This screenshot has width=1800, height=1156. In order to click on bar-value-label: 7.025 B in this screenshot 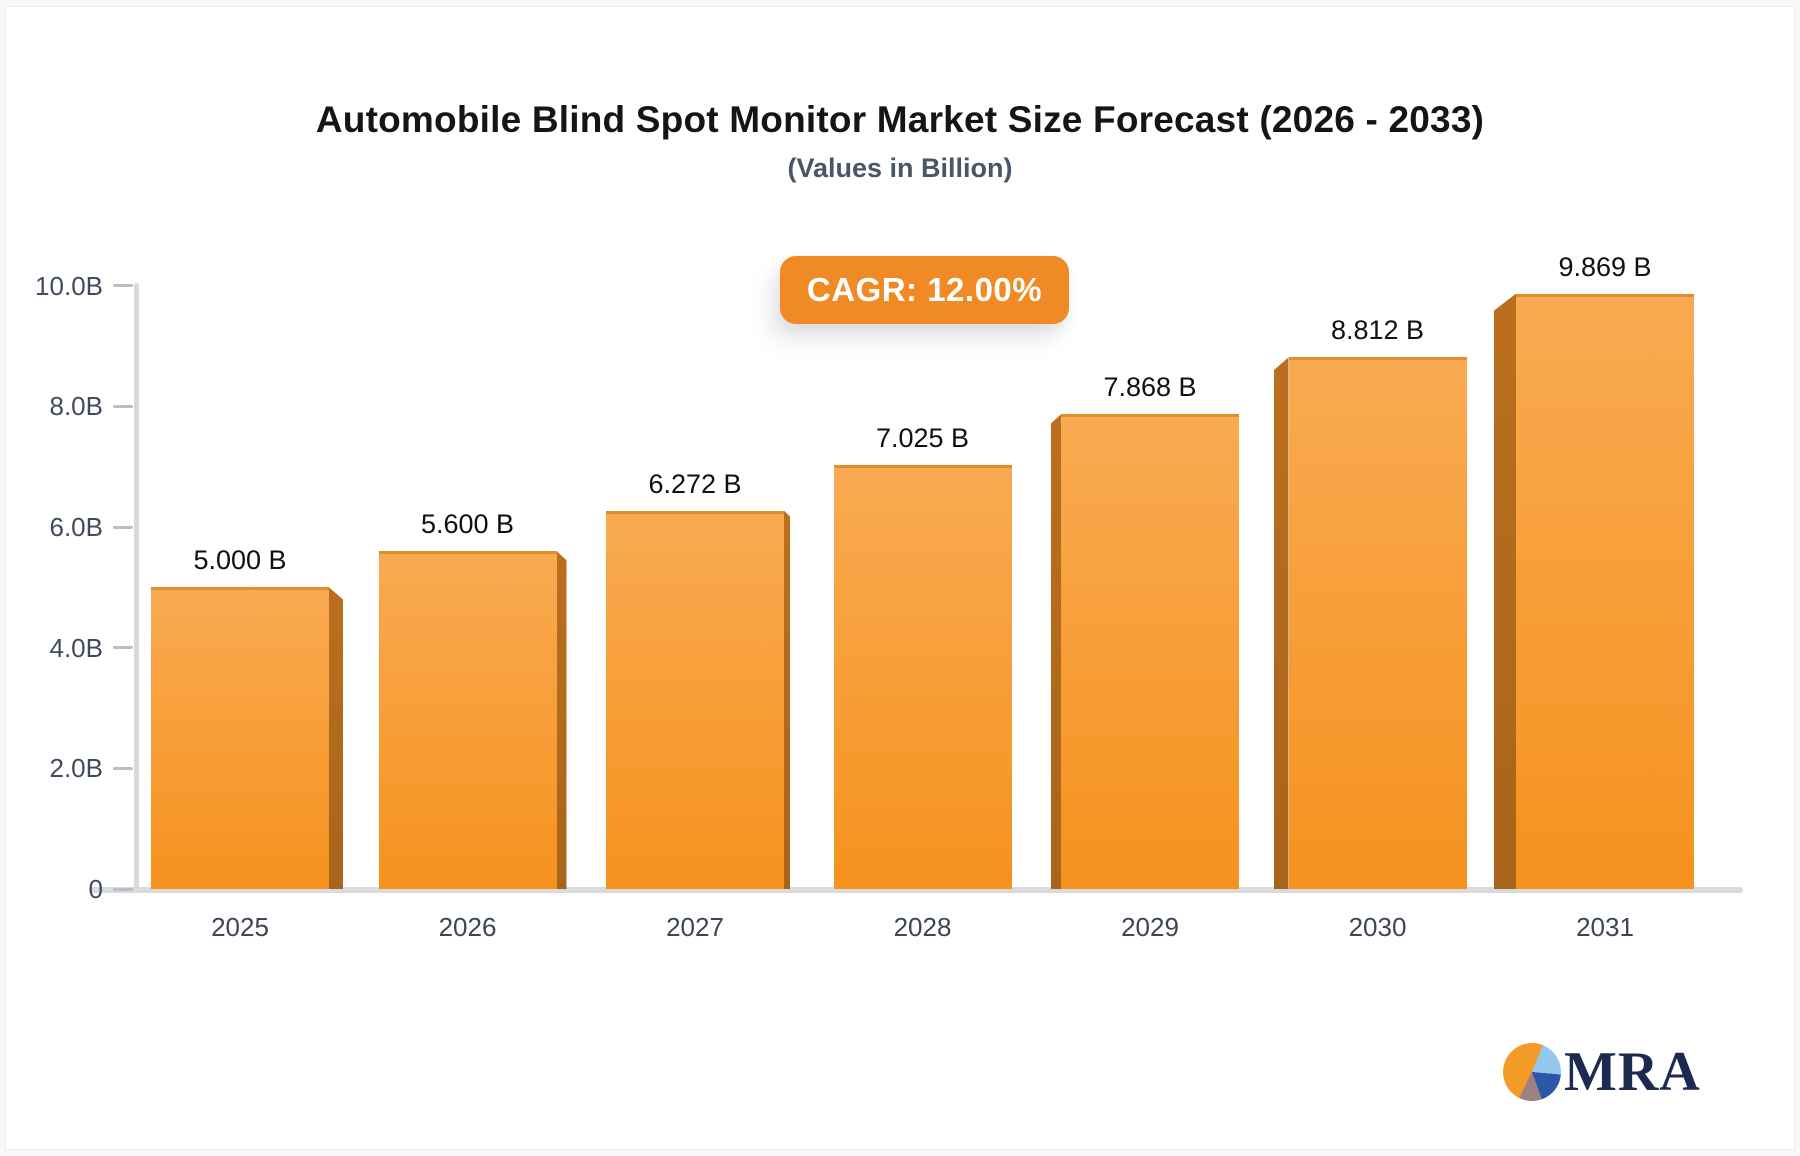, I will do `click(922, 438)`.